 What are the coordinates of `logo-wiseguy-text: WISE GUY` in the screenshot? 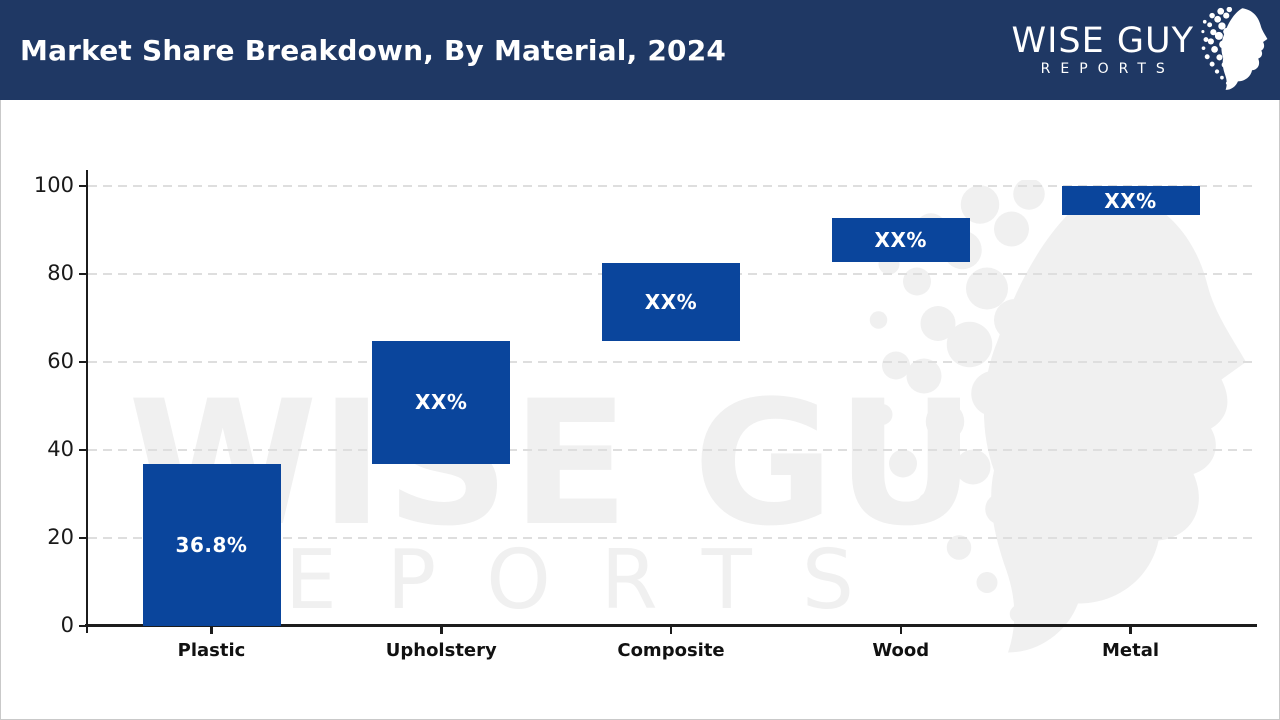 It's located at (1102, 41).